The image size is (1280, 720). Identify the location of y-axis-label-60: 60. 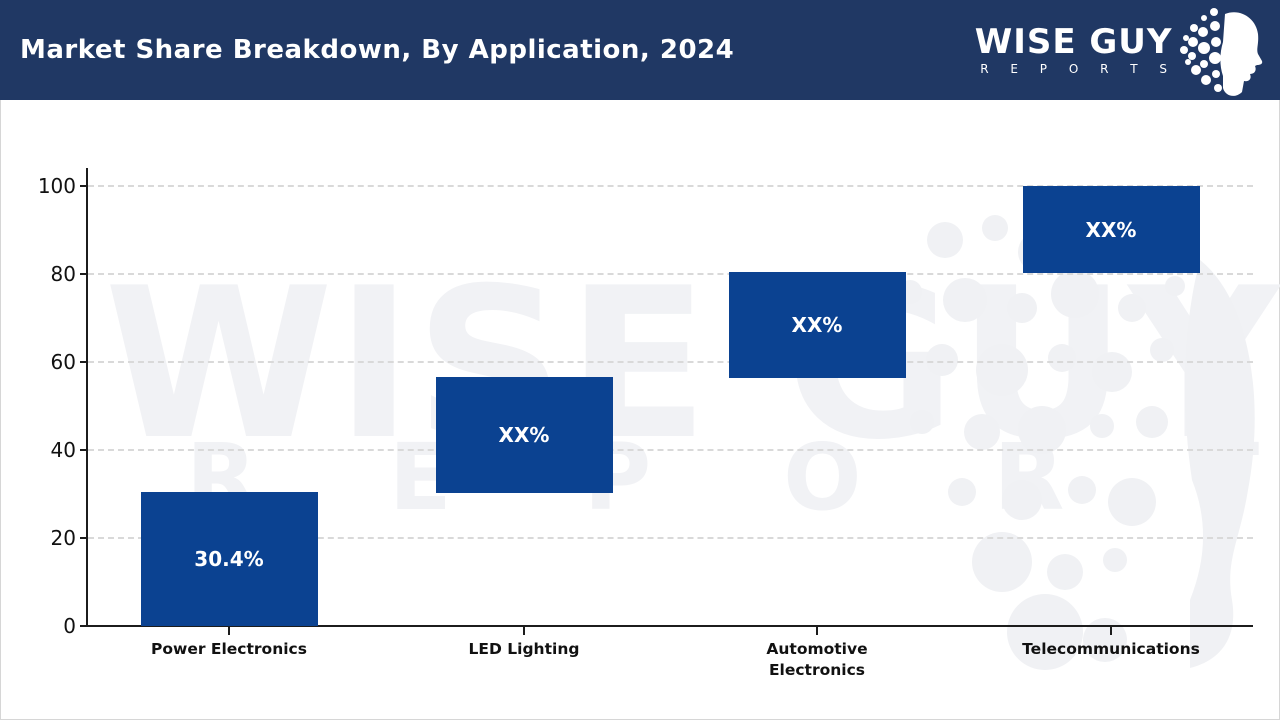
(63, 362).